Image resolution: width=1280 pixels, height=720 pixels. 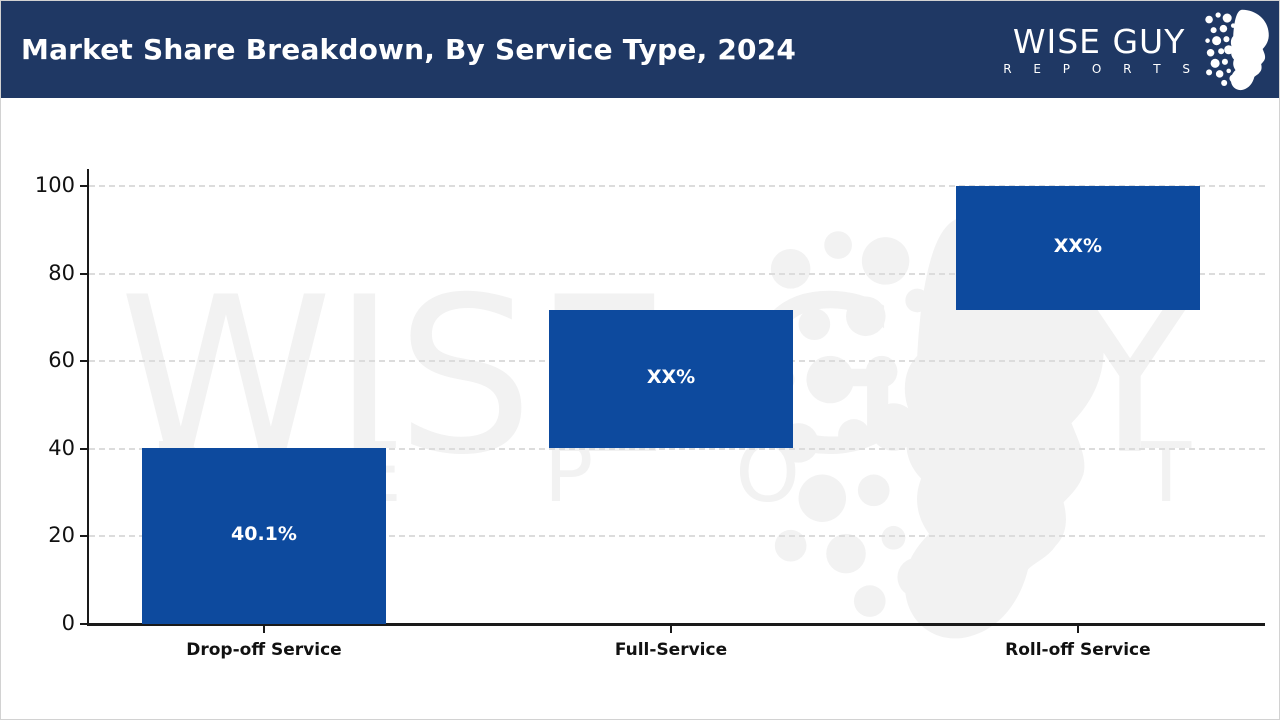 I want to click on y-tick-label: 60, so click(x=61, y=360).